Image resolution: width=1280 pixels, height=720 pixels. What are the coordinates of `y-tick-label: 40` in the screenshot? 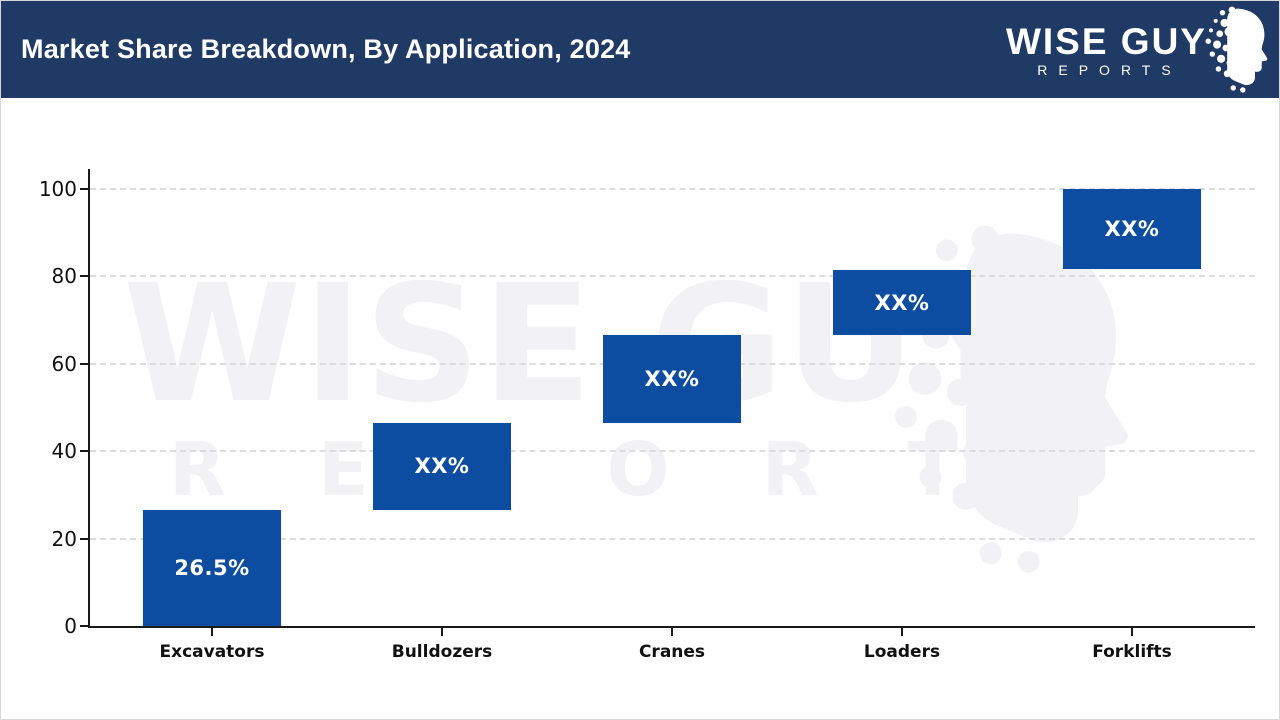 It's located at (64, 451).